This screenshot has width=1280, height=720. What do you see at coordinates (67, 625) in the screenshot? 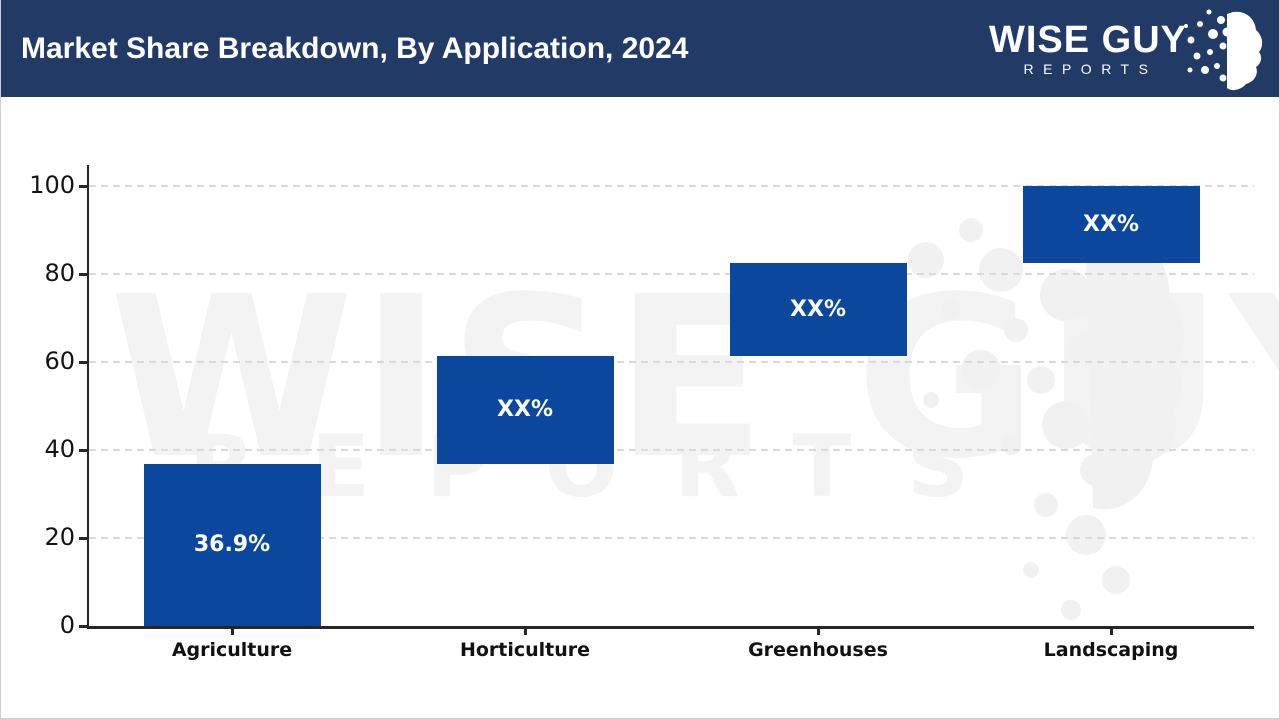
I see `y-tick-label: 0` at bounding box center [67, 625].